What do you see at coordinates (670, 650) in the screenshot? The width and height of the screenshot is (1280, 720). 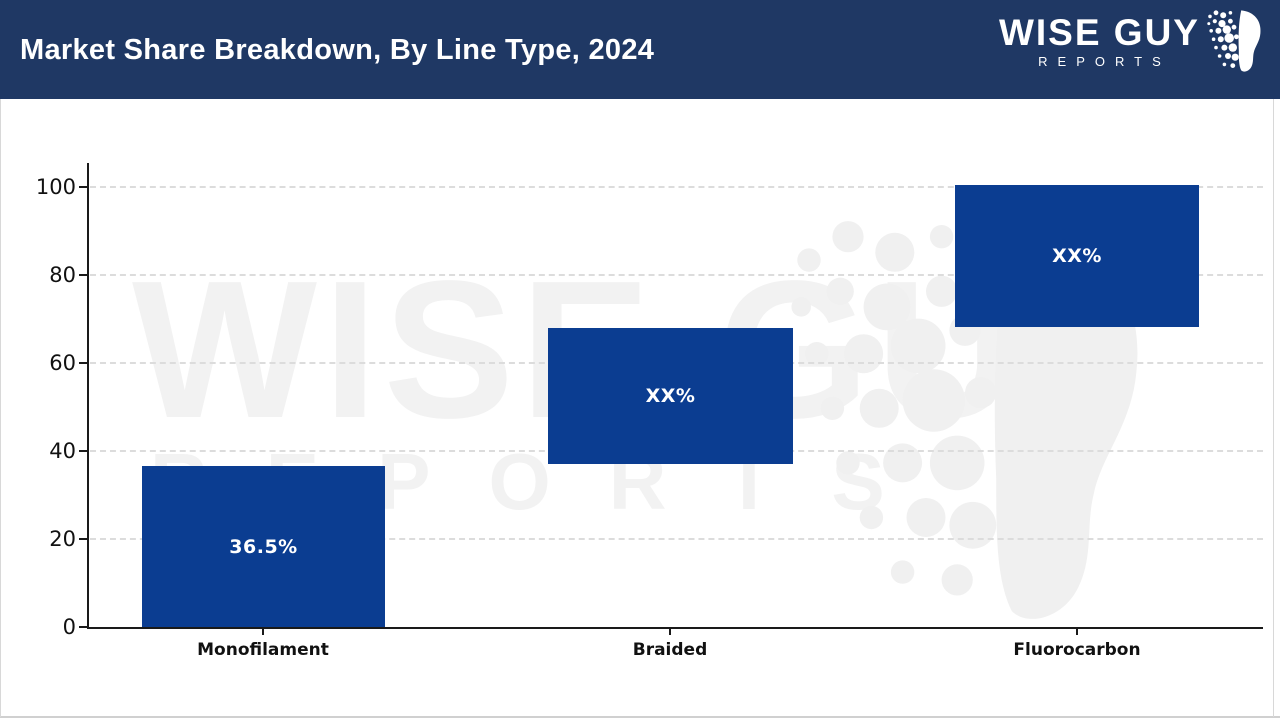 I see `x-label-braided: Braided` at bounding box center [670, 650].